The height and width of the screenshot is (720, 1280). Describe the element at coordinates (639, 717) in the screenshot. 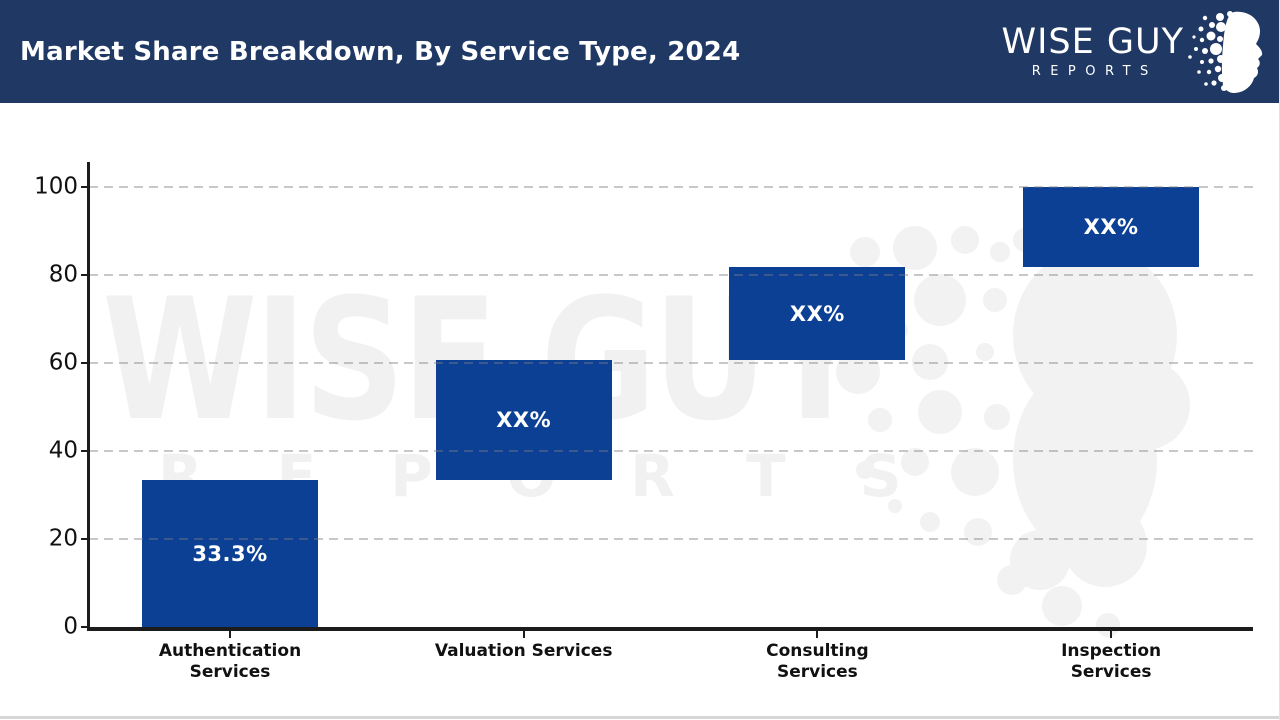

I see `bottom-divider` at that location.